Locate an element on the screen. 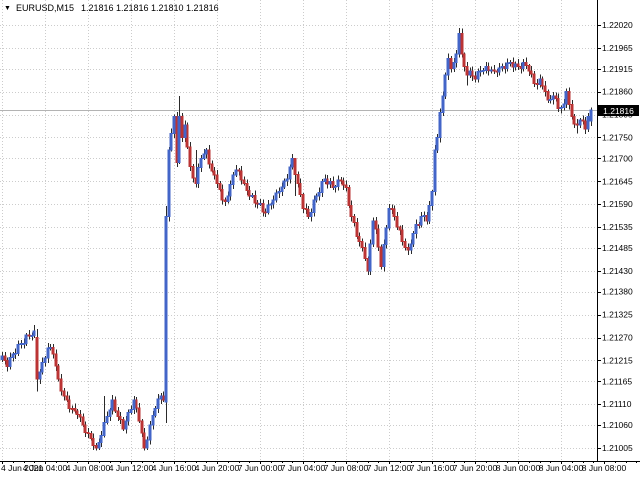 This screenshot has width=640, height=480. svg-text: 7 Jun 08:00 is located at coordinates (346, 468).